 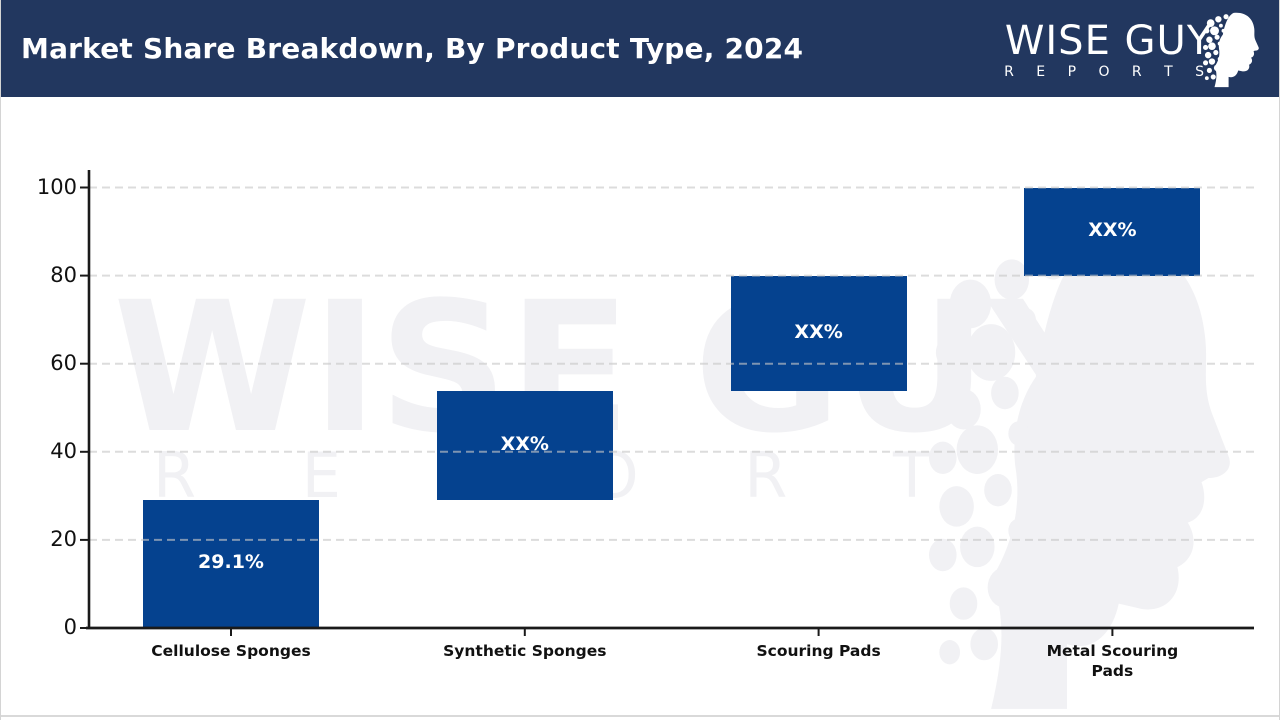 I want to click on logo-text: WISE GUY R E P O R T S, so click(x=1108, y=50).